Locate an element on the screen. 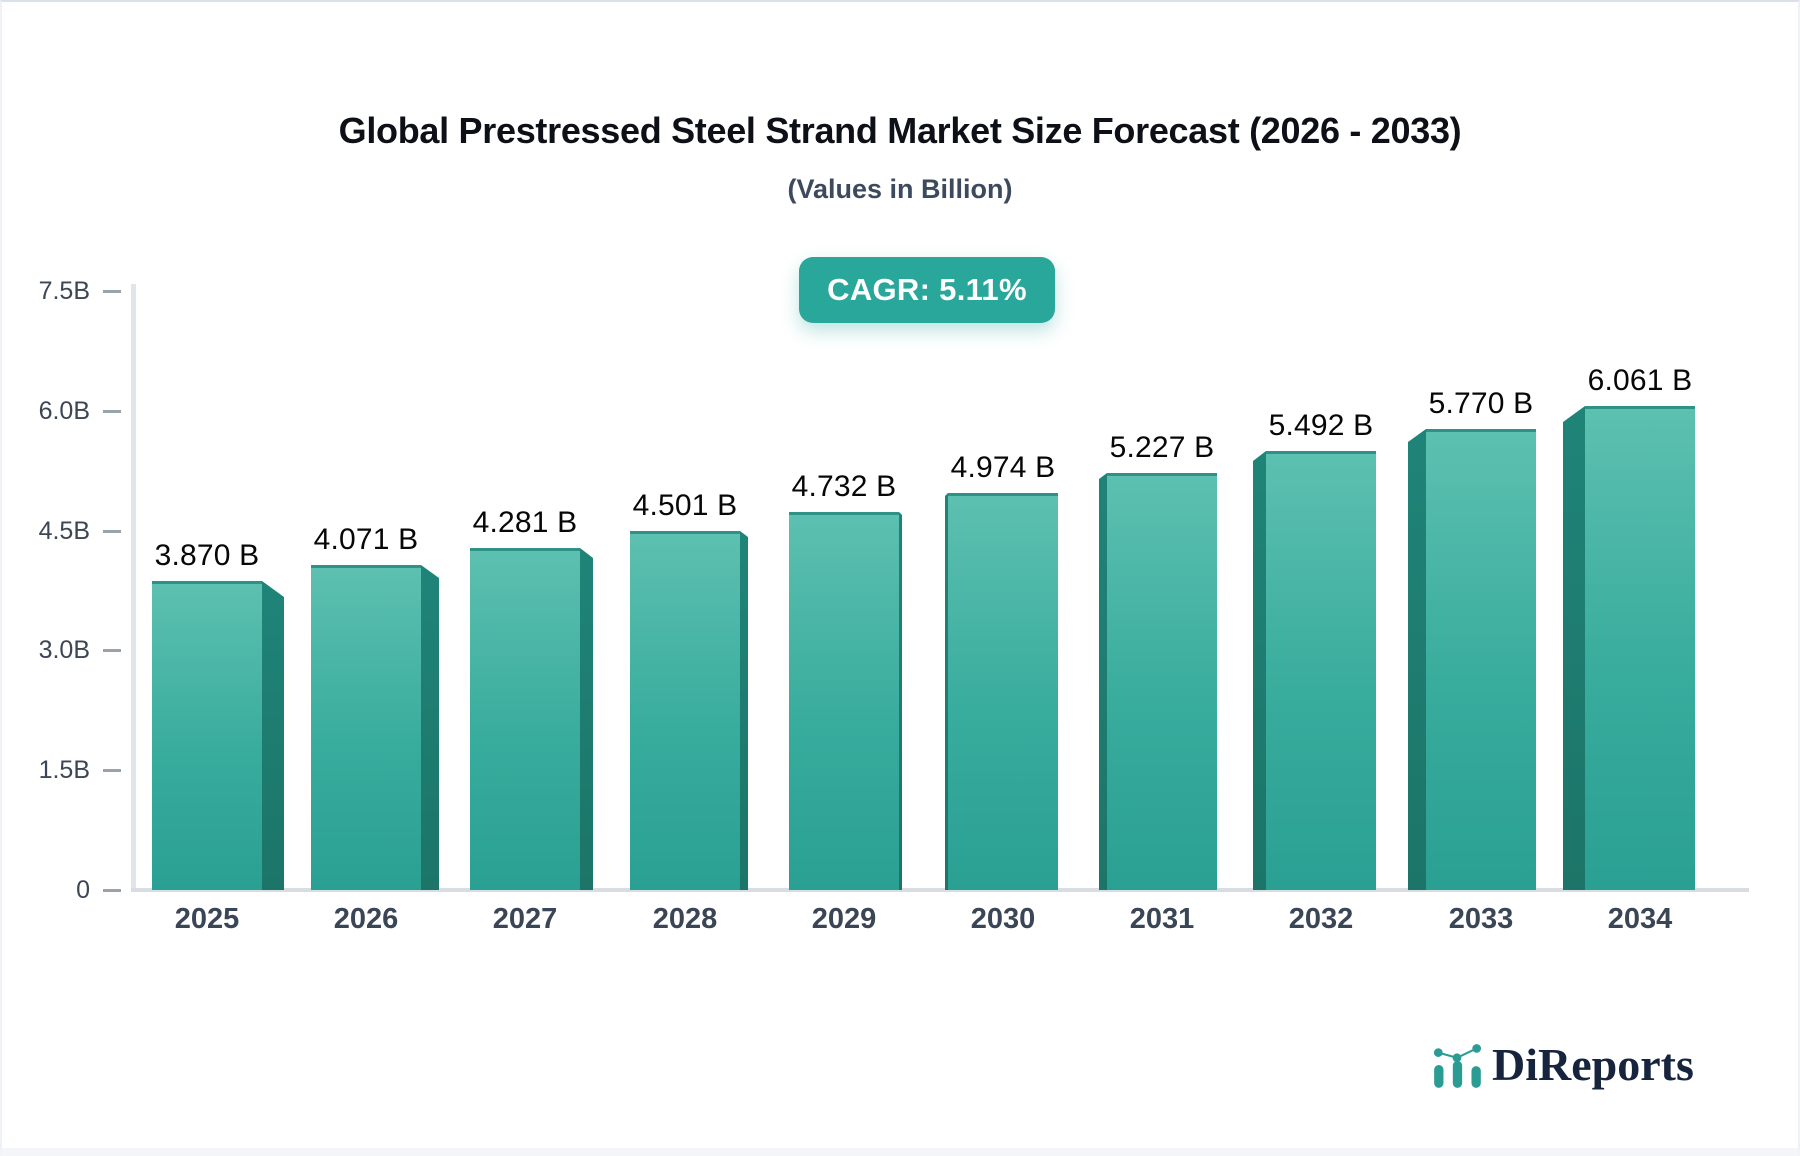  y-axis-tick-label: 3.0B is located at coordinates (64, 650).